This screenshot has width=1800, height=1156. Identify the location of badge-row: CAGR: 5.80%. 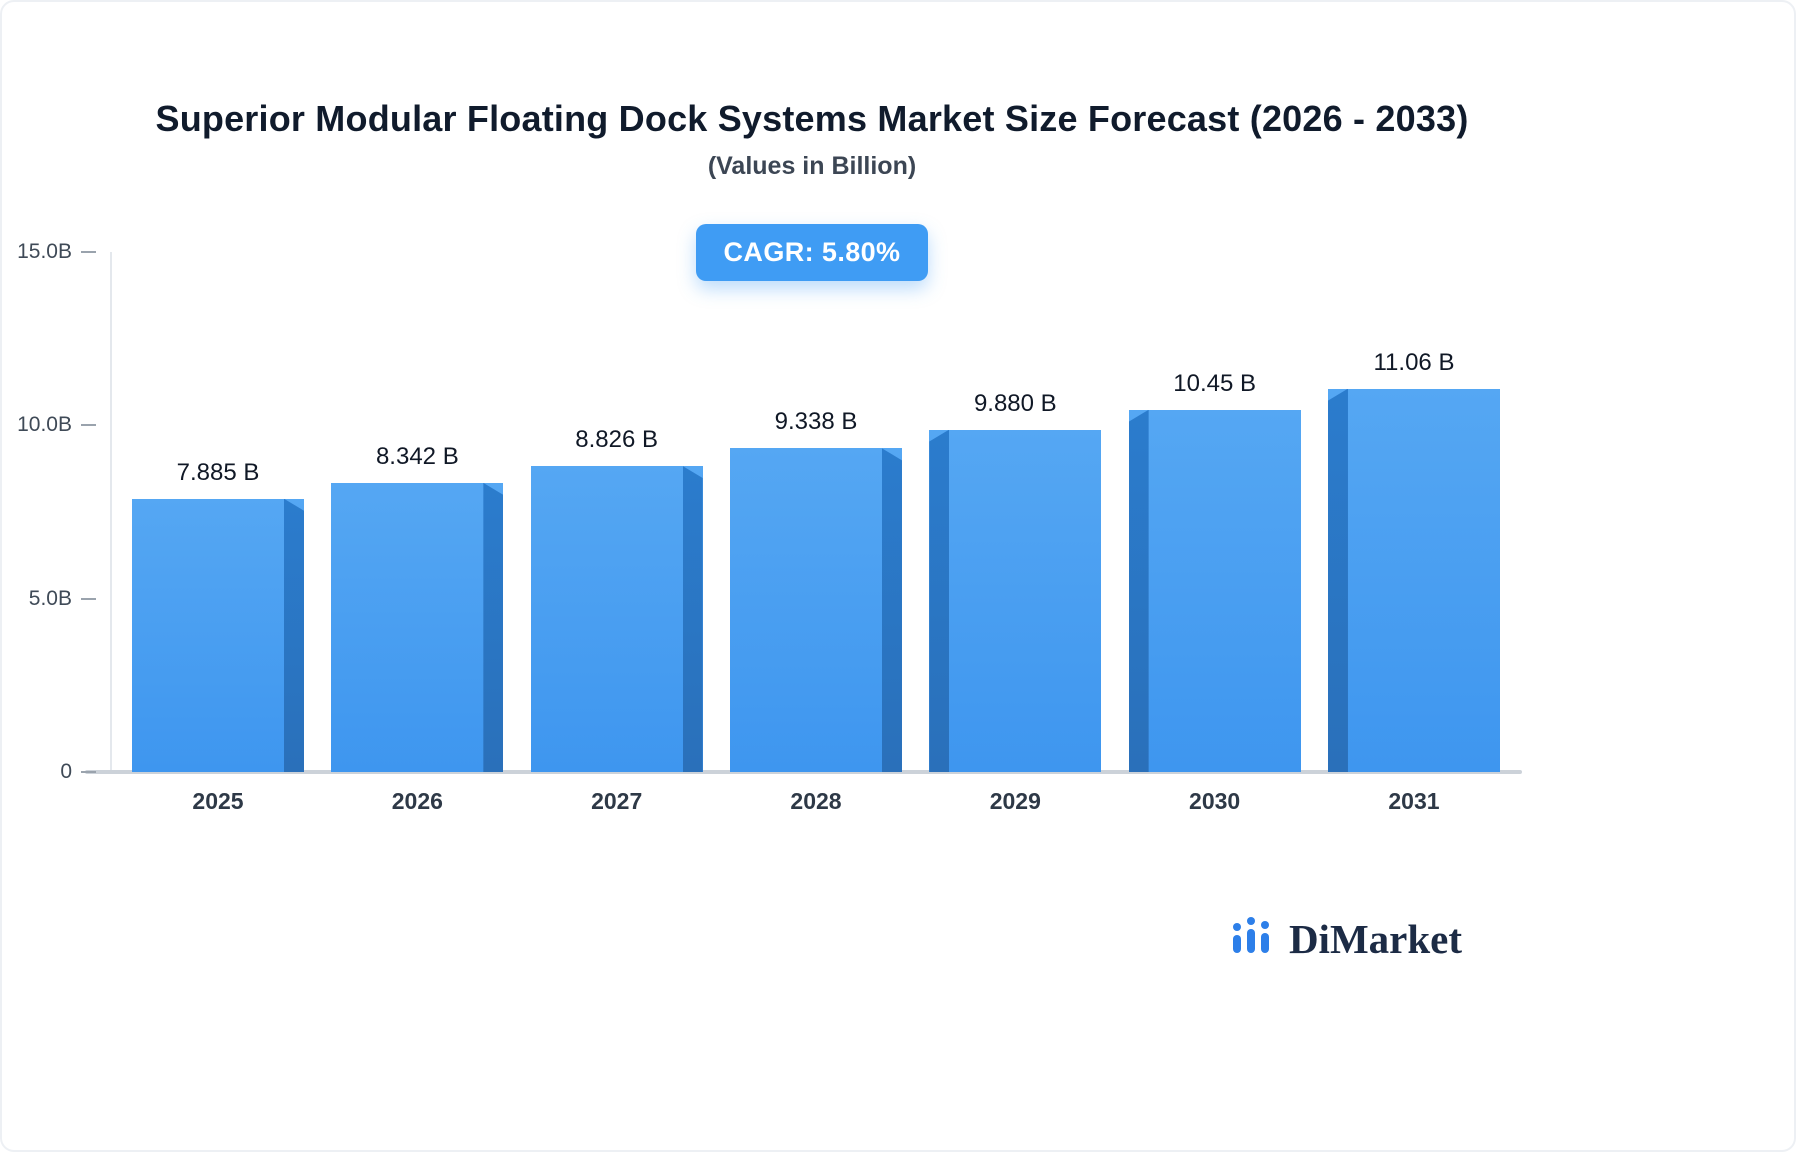
(812, 252).